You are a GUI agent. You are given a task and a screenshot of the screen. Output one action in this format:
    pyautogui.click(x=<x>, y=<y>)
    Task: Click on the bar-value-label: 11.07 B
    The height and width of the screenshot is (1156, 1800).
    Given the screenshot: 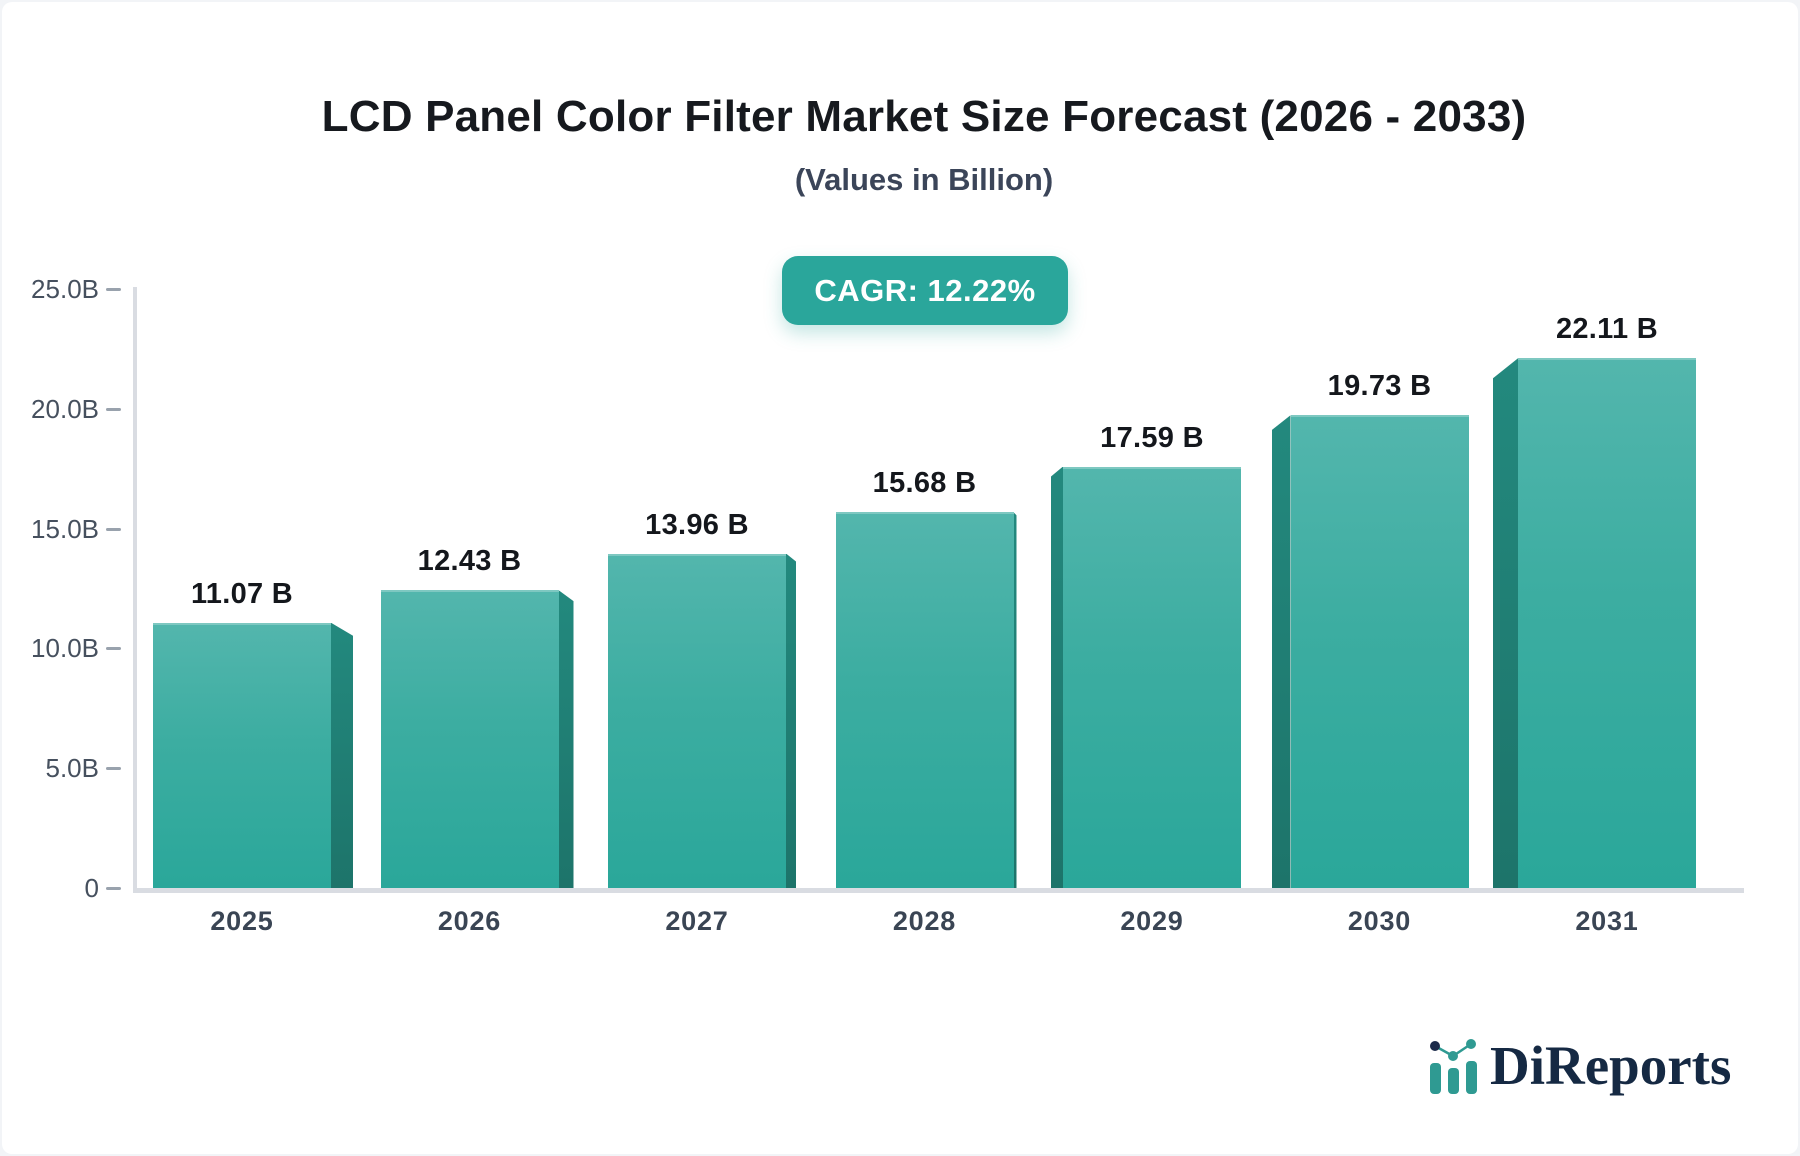 What is the action you would take?
    pyautogui.click(x=242, y=593)
    